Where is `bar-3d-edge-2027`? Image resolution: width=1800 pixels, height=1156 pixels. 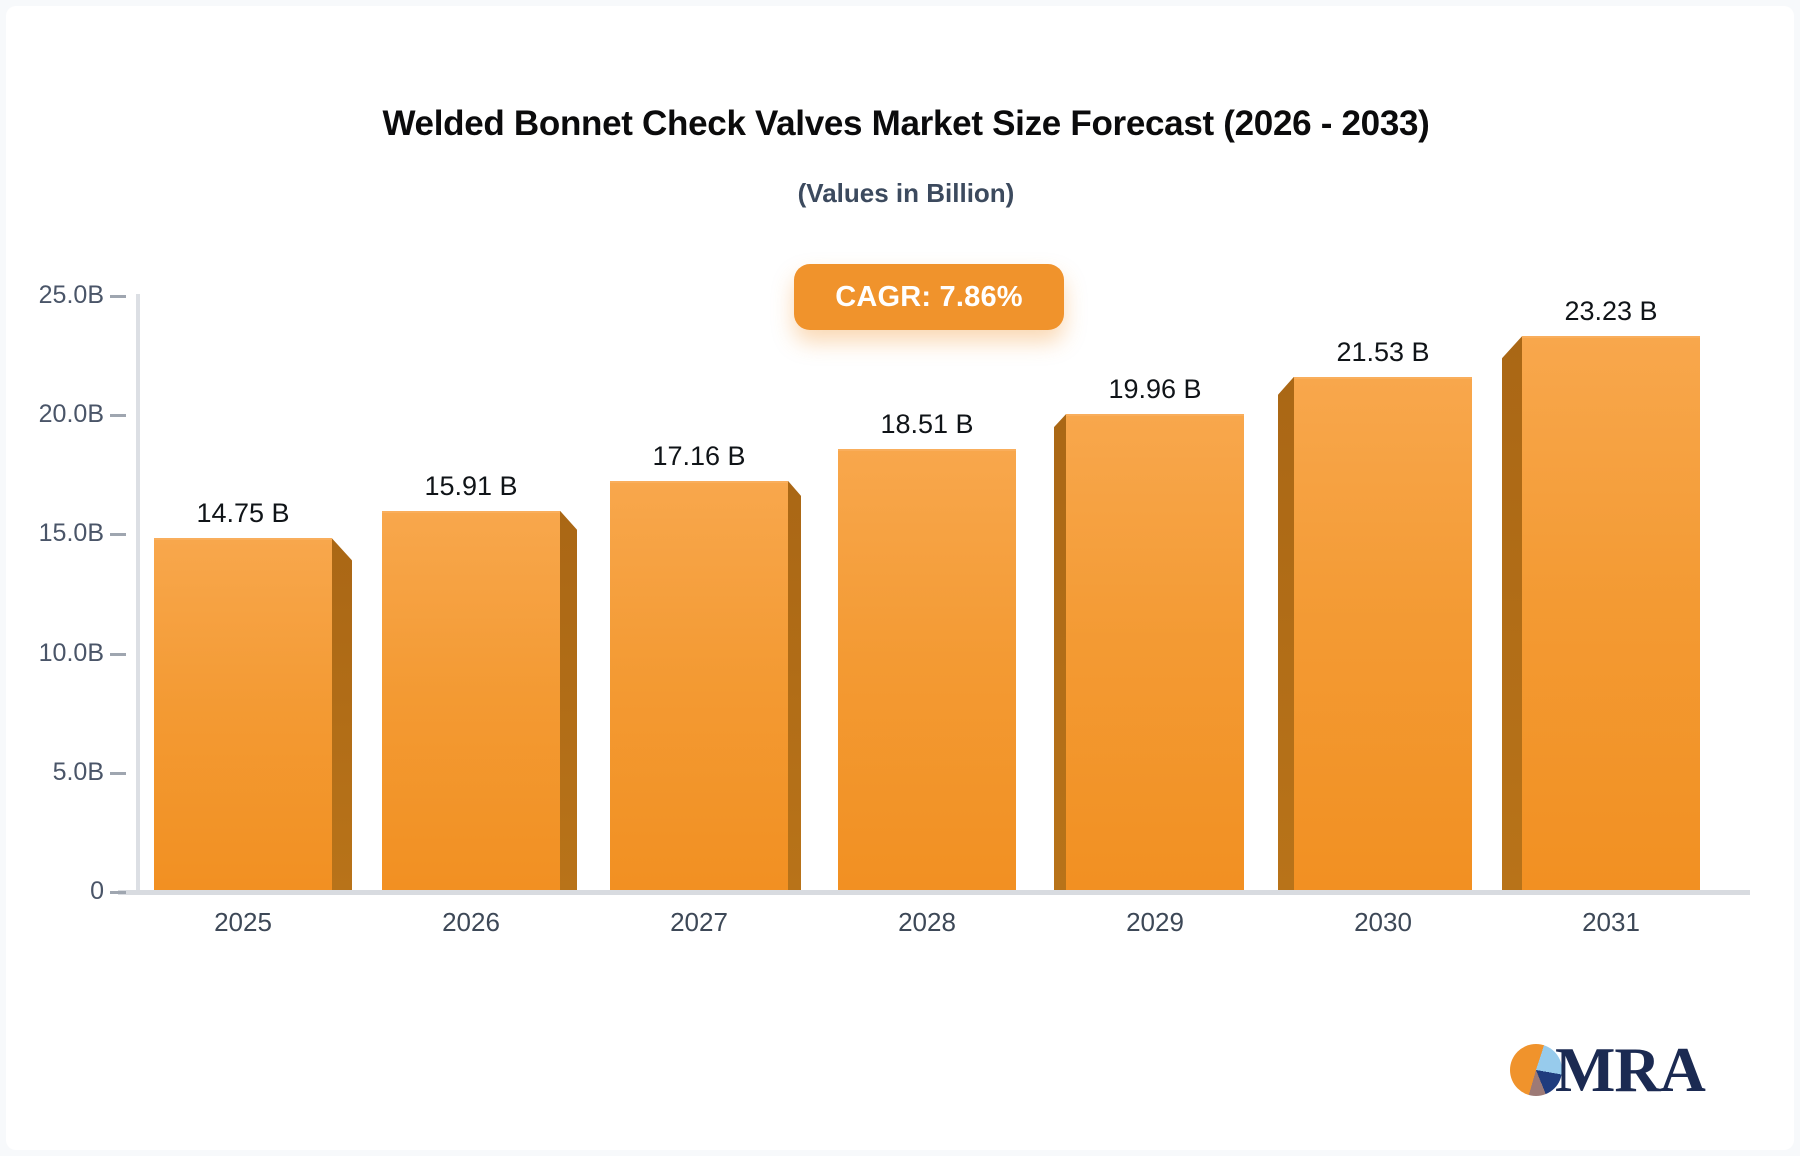
bar-3d-edge-2027 is located at coordinates (794, 685).